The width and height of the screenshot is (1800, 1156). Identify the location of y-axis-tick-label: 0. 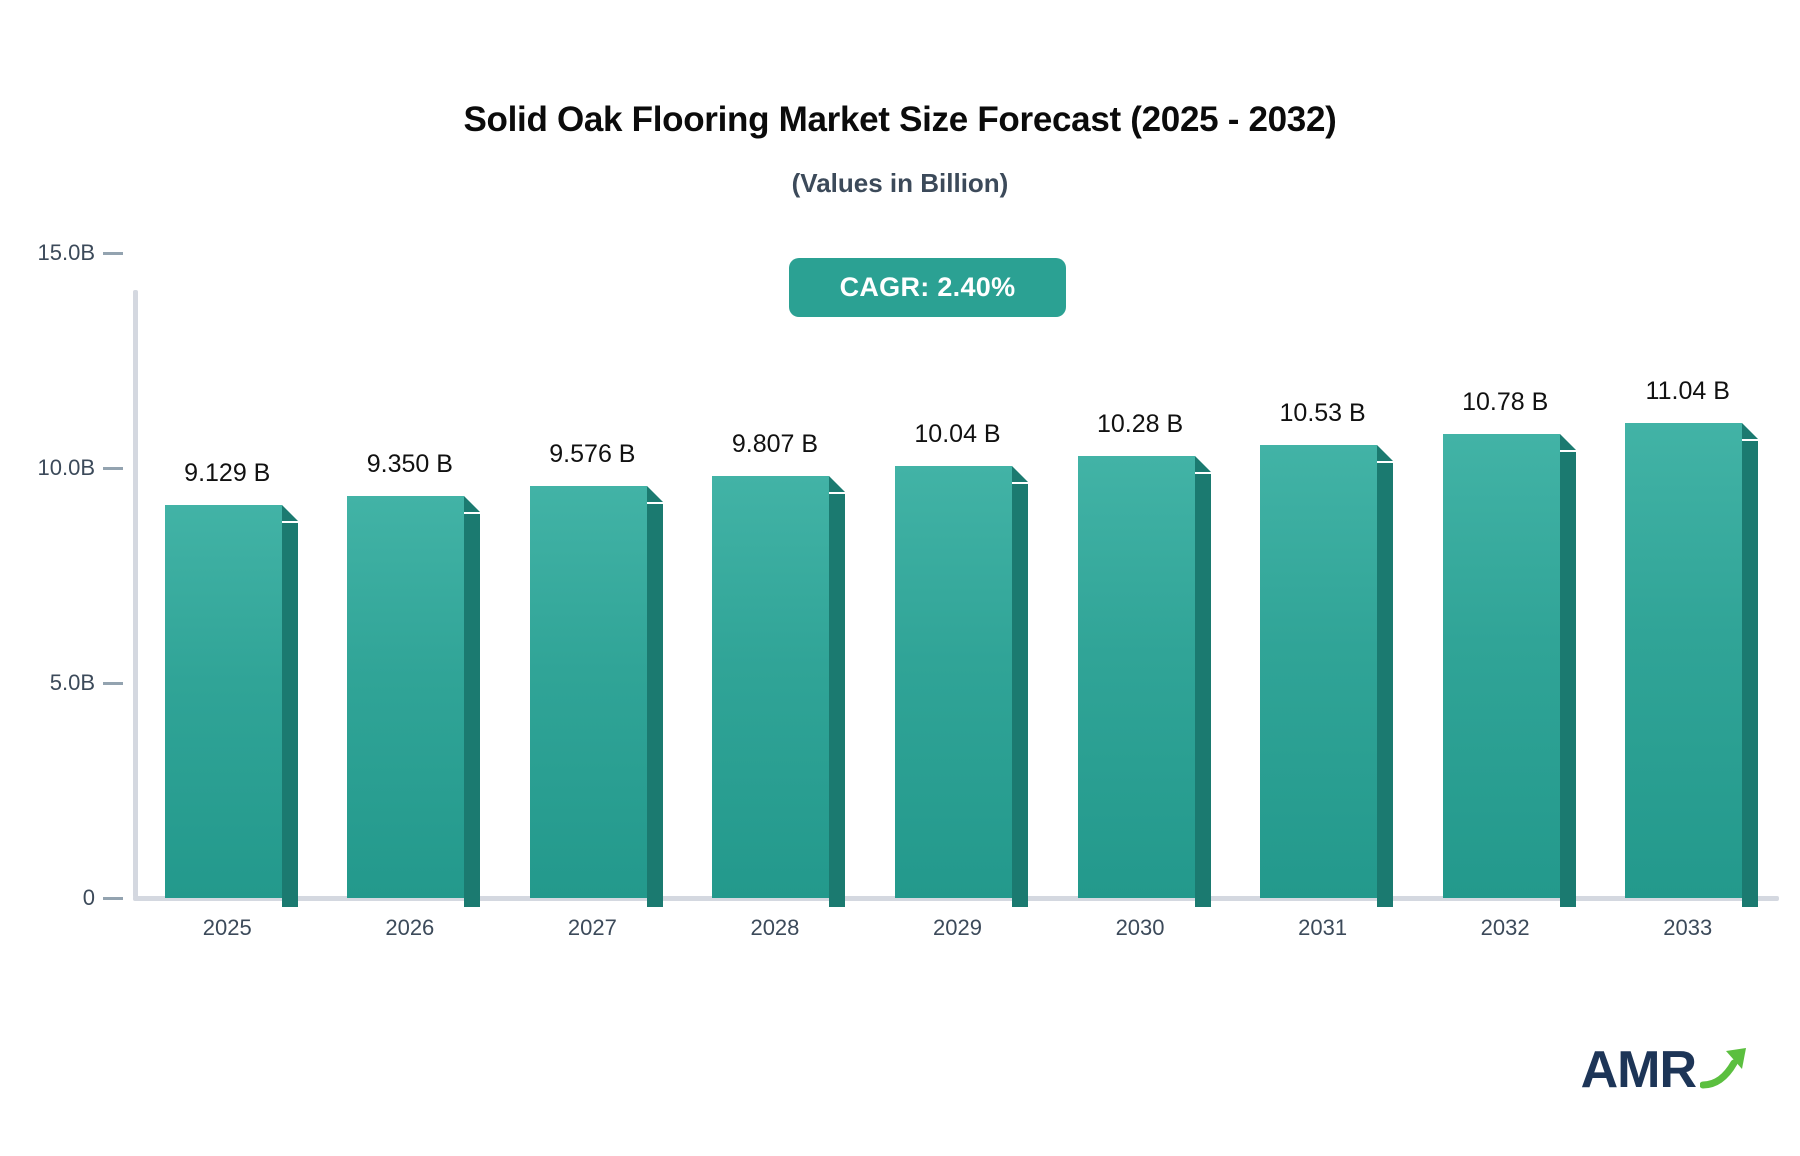
(88, 897).